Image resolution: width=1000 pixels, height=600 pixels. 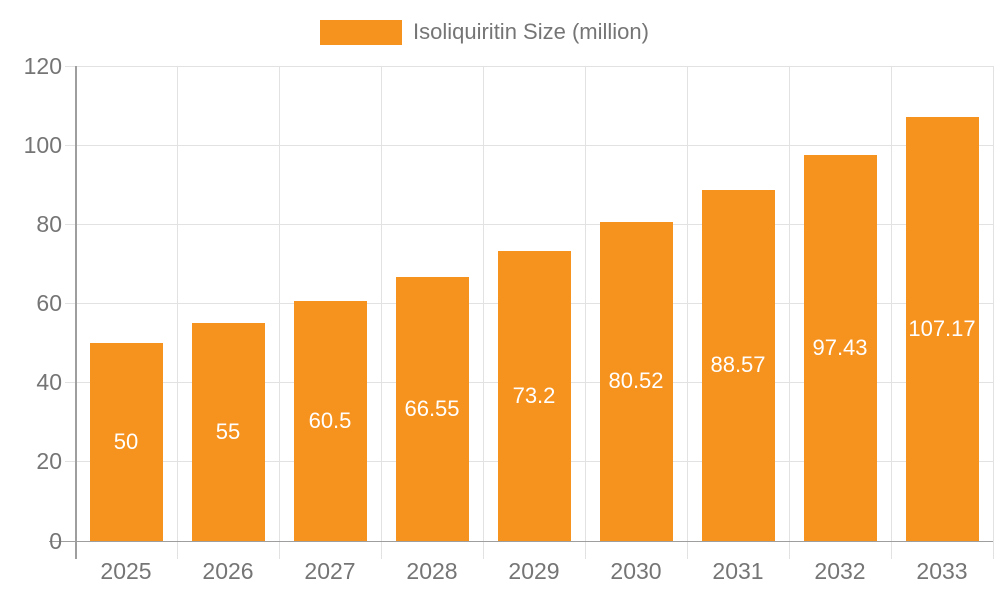 I want to click on bar-value-label: 73.2, so click(x=534, y=395).